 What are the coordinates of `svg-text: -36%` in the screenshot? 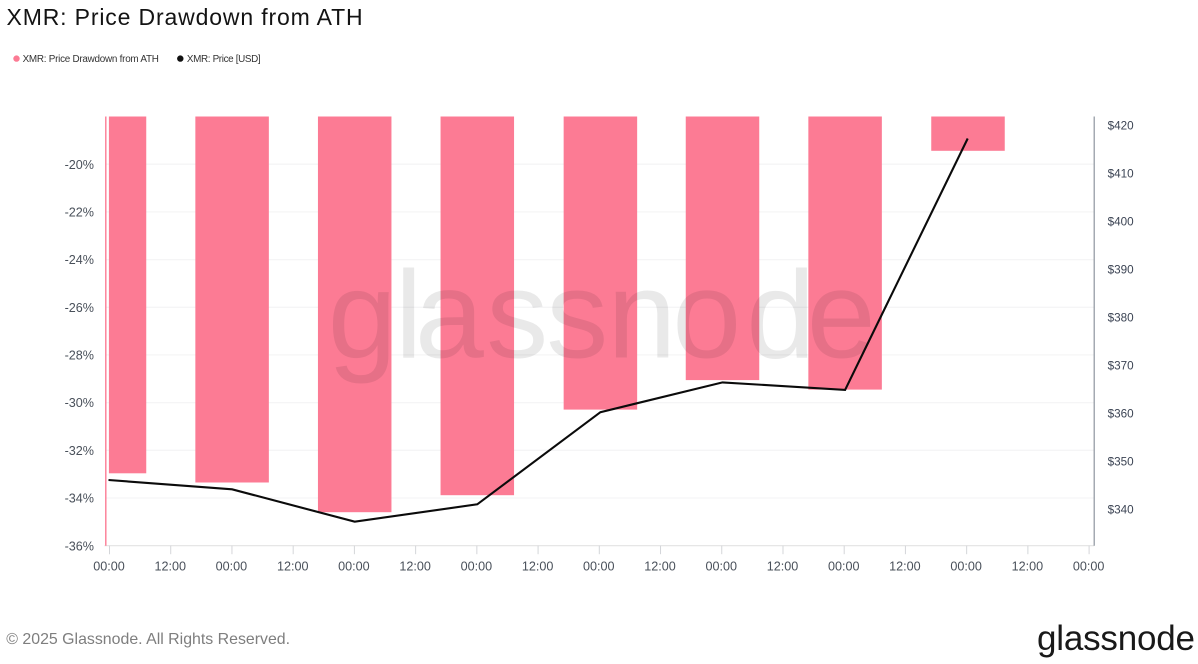 It's located at (79, 546).